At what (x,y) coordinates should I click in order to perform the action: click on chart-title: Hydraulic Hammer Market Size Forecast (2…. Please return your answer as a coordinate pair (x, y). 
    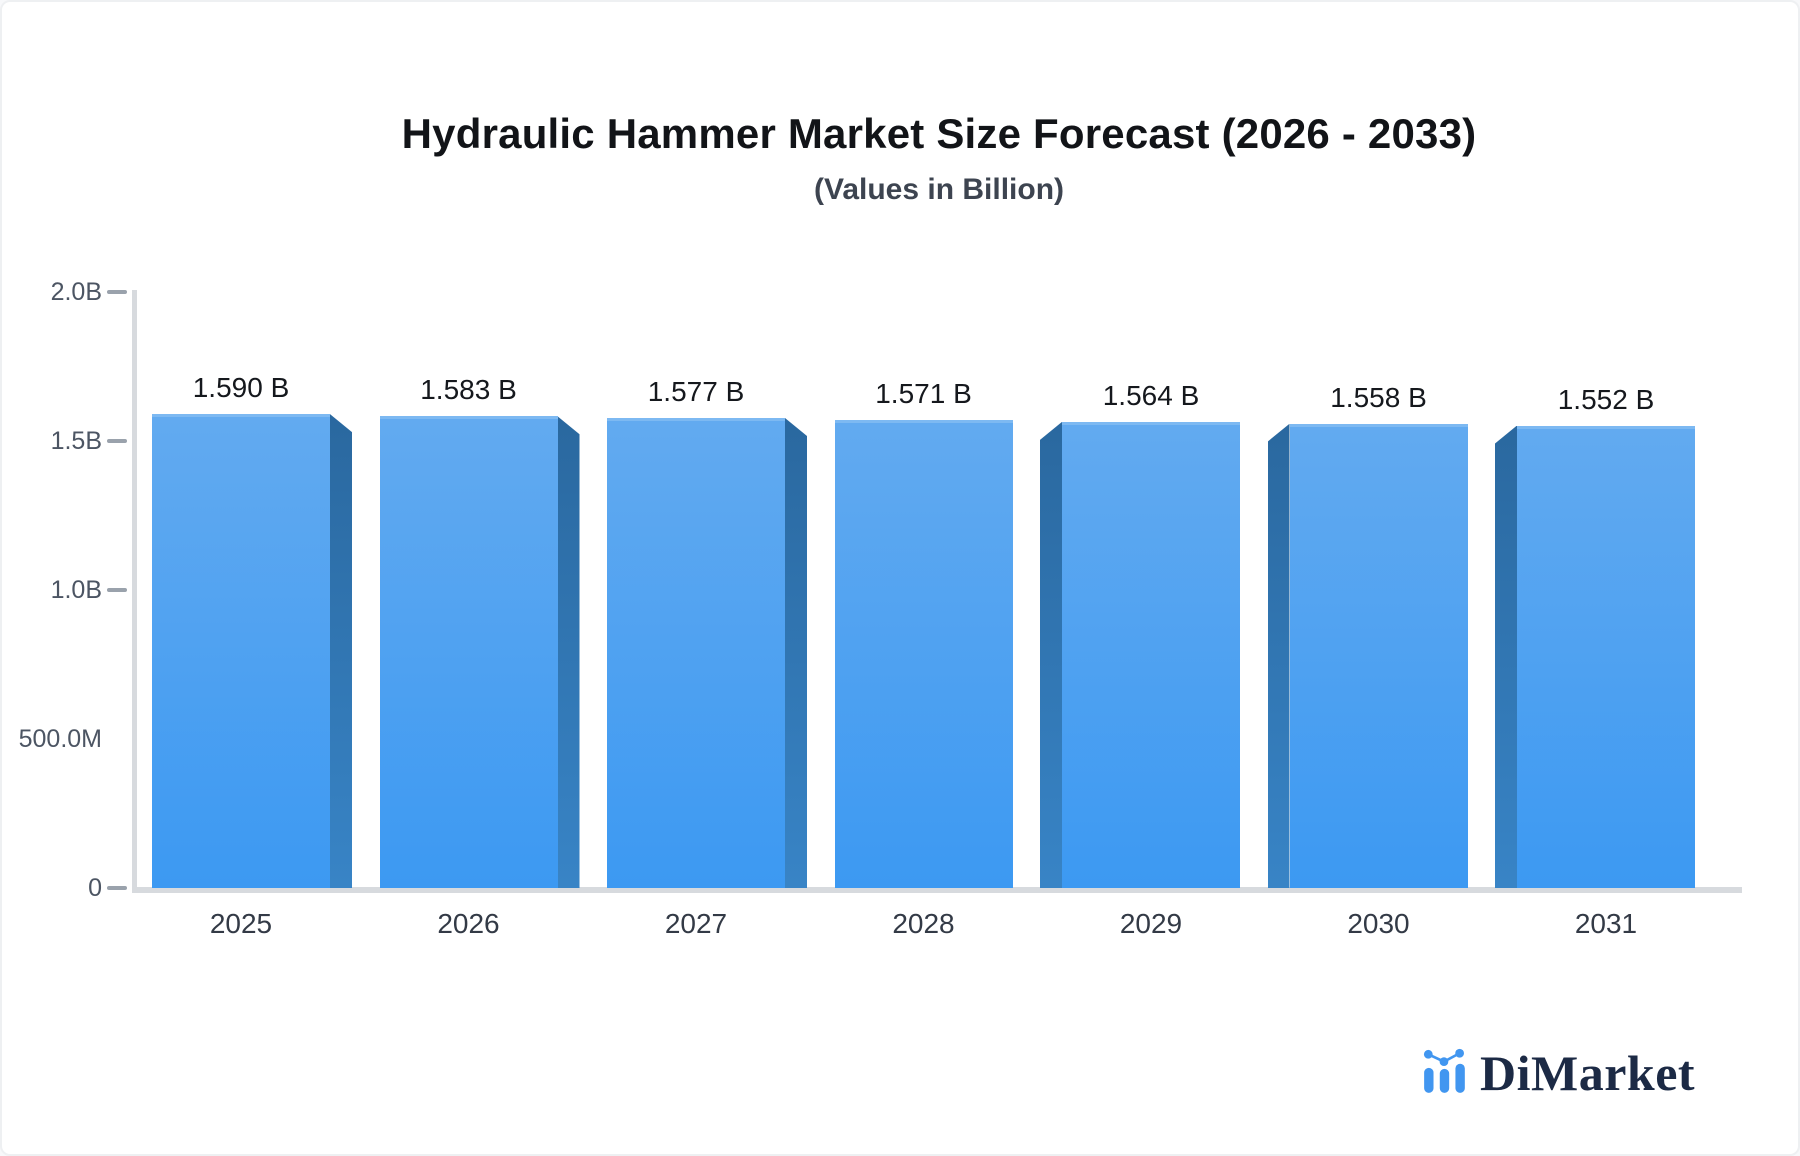
    Looking at the image, I should click on (939, 133).